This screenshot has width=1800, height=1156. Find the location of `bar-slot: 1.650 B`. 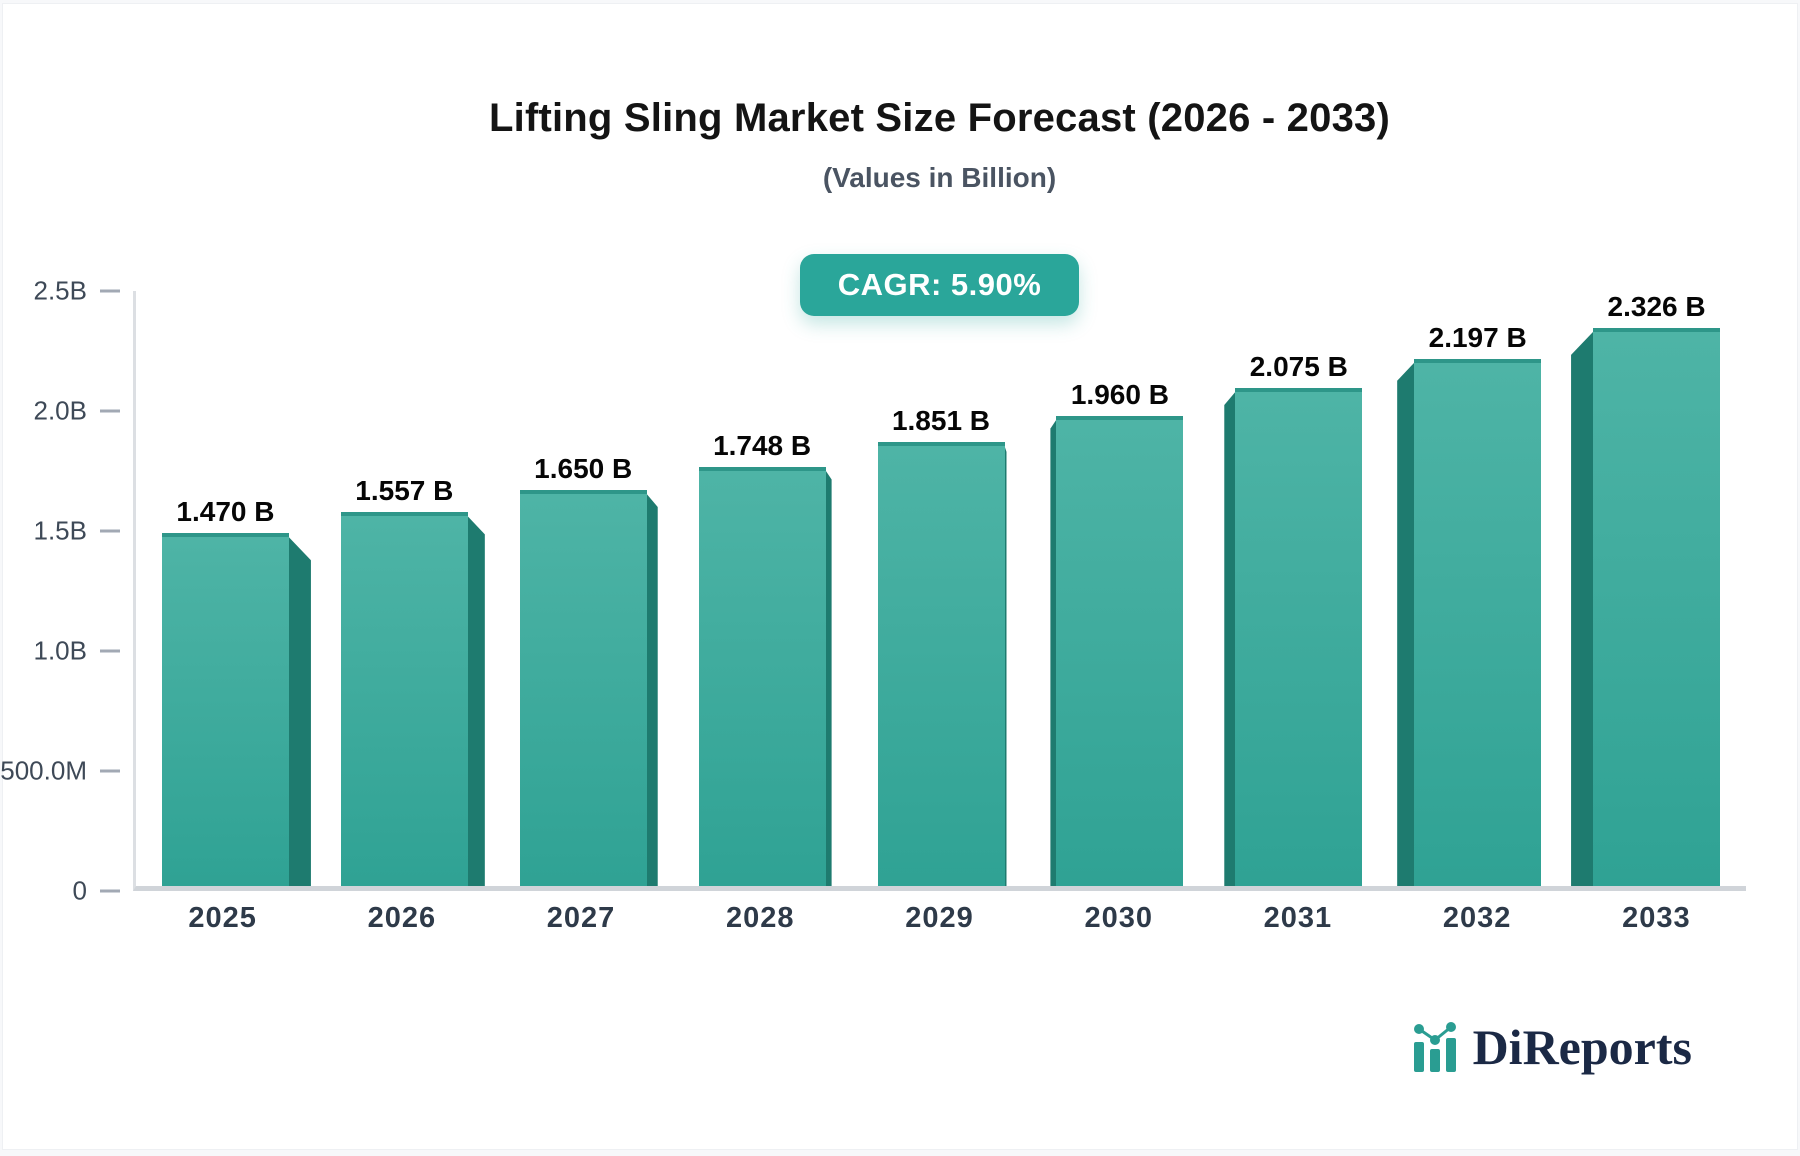

bar-slot: 1.650 B is located at coordinates (583, 588).